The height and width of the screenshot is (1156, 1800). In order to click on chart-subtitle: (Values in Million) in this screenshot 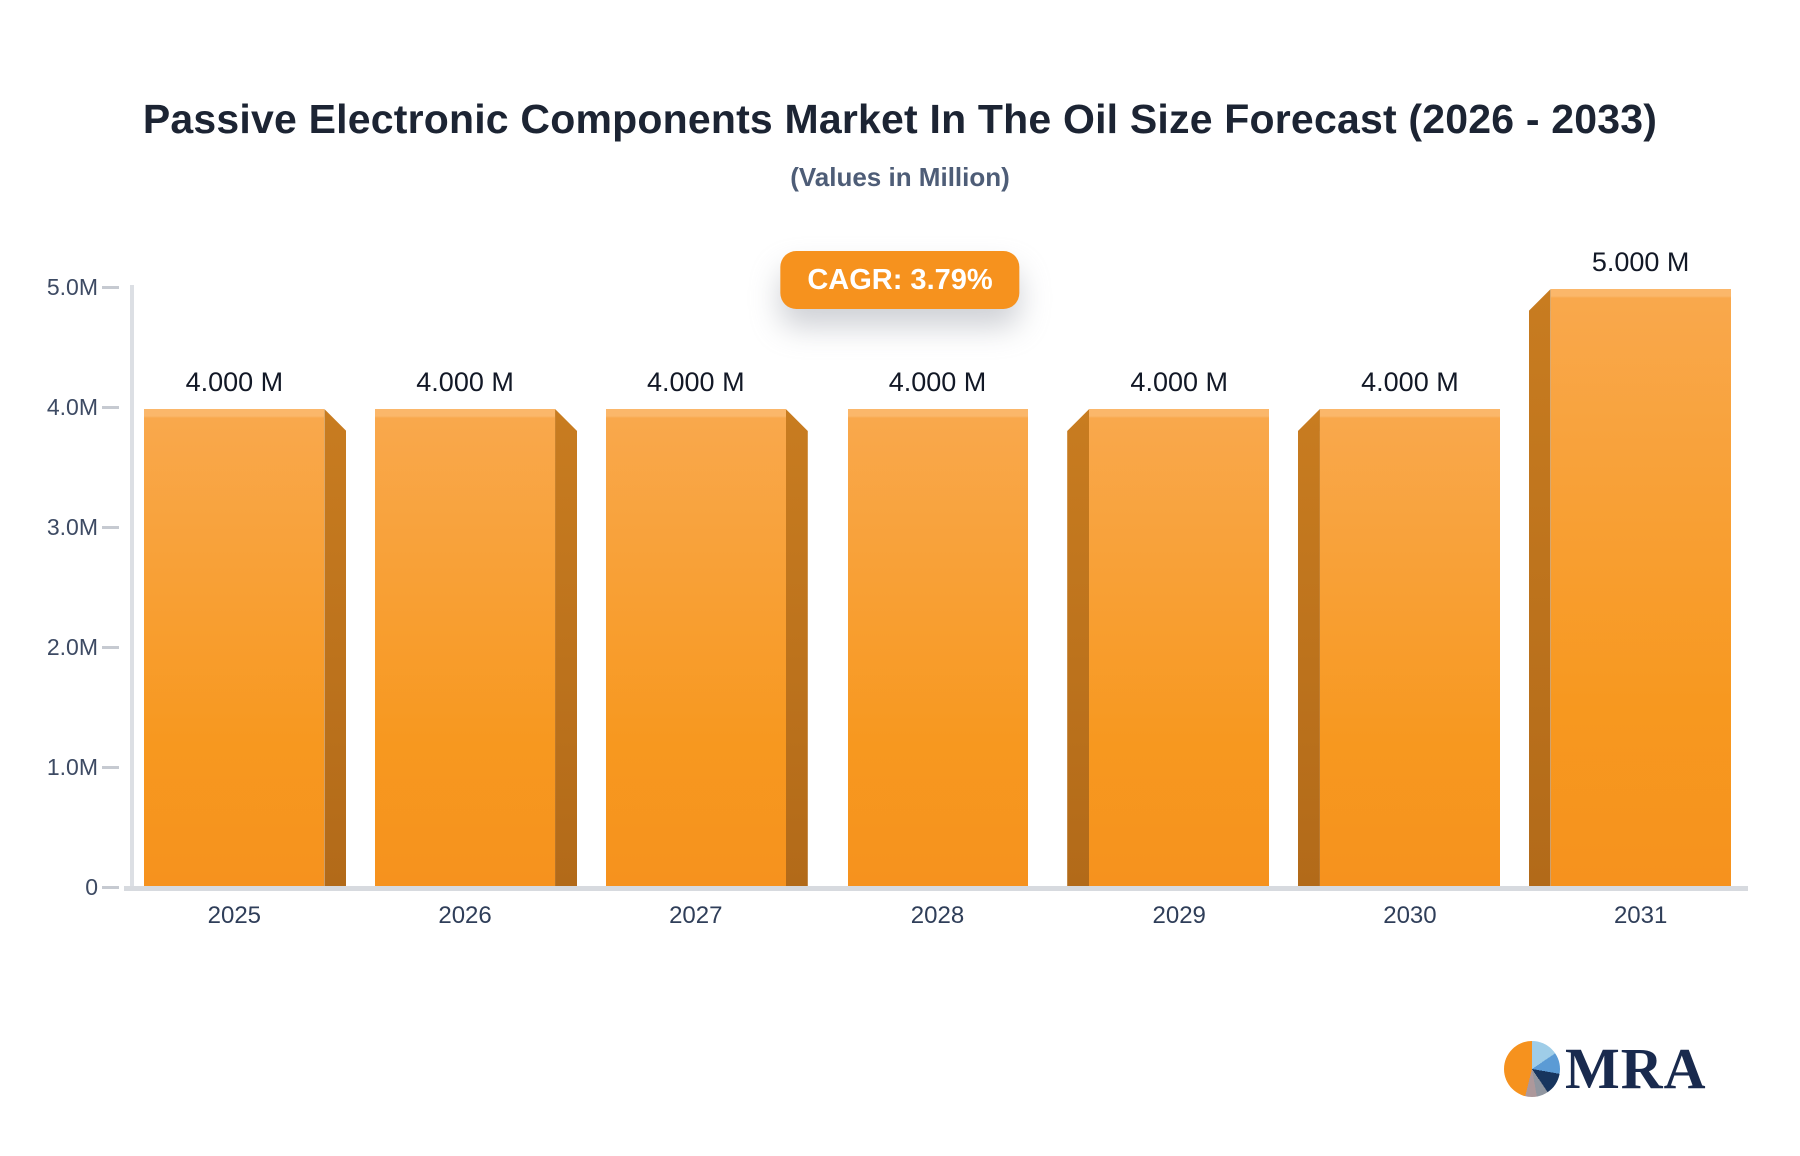, I will do `click(900, 177)`.